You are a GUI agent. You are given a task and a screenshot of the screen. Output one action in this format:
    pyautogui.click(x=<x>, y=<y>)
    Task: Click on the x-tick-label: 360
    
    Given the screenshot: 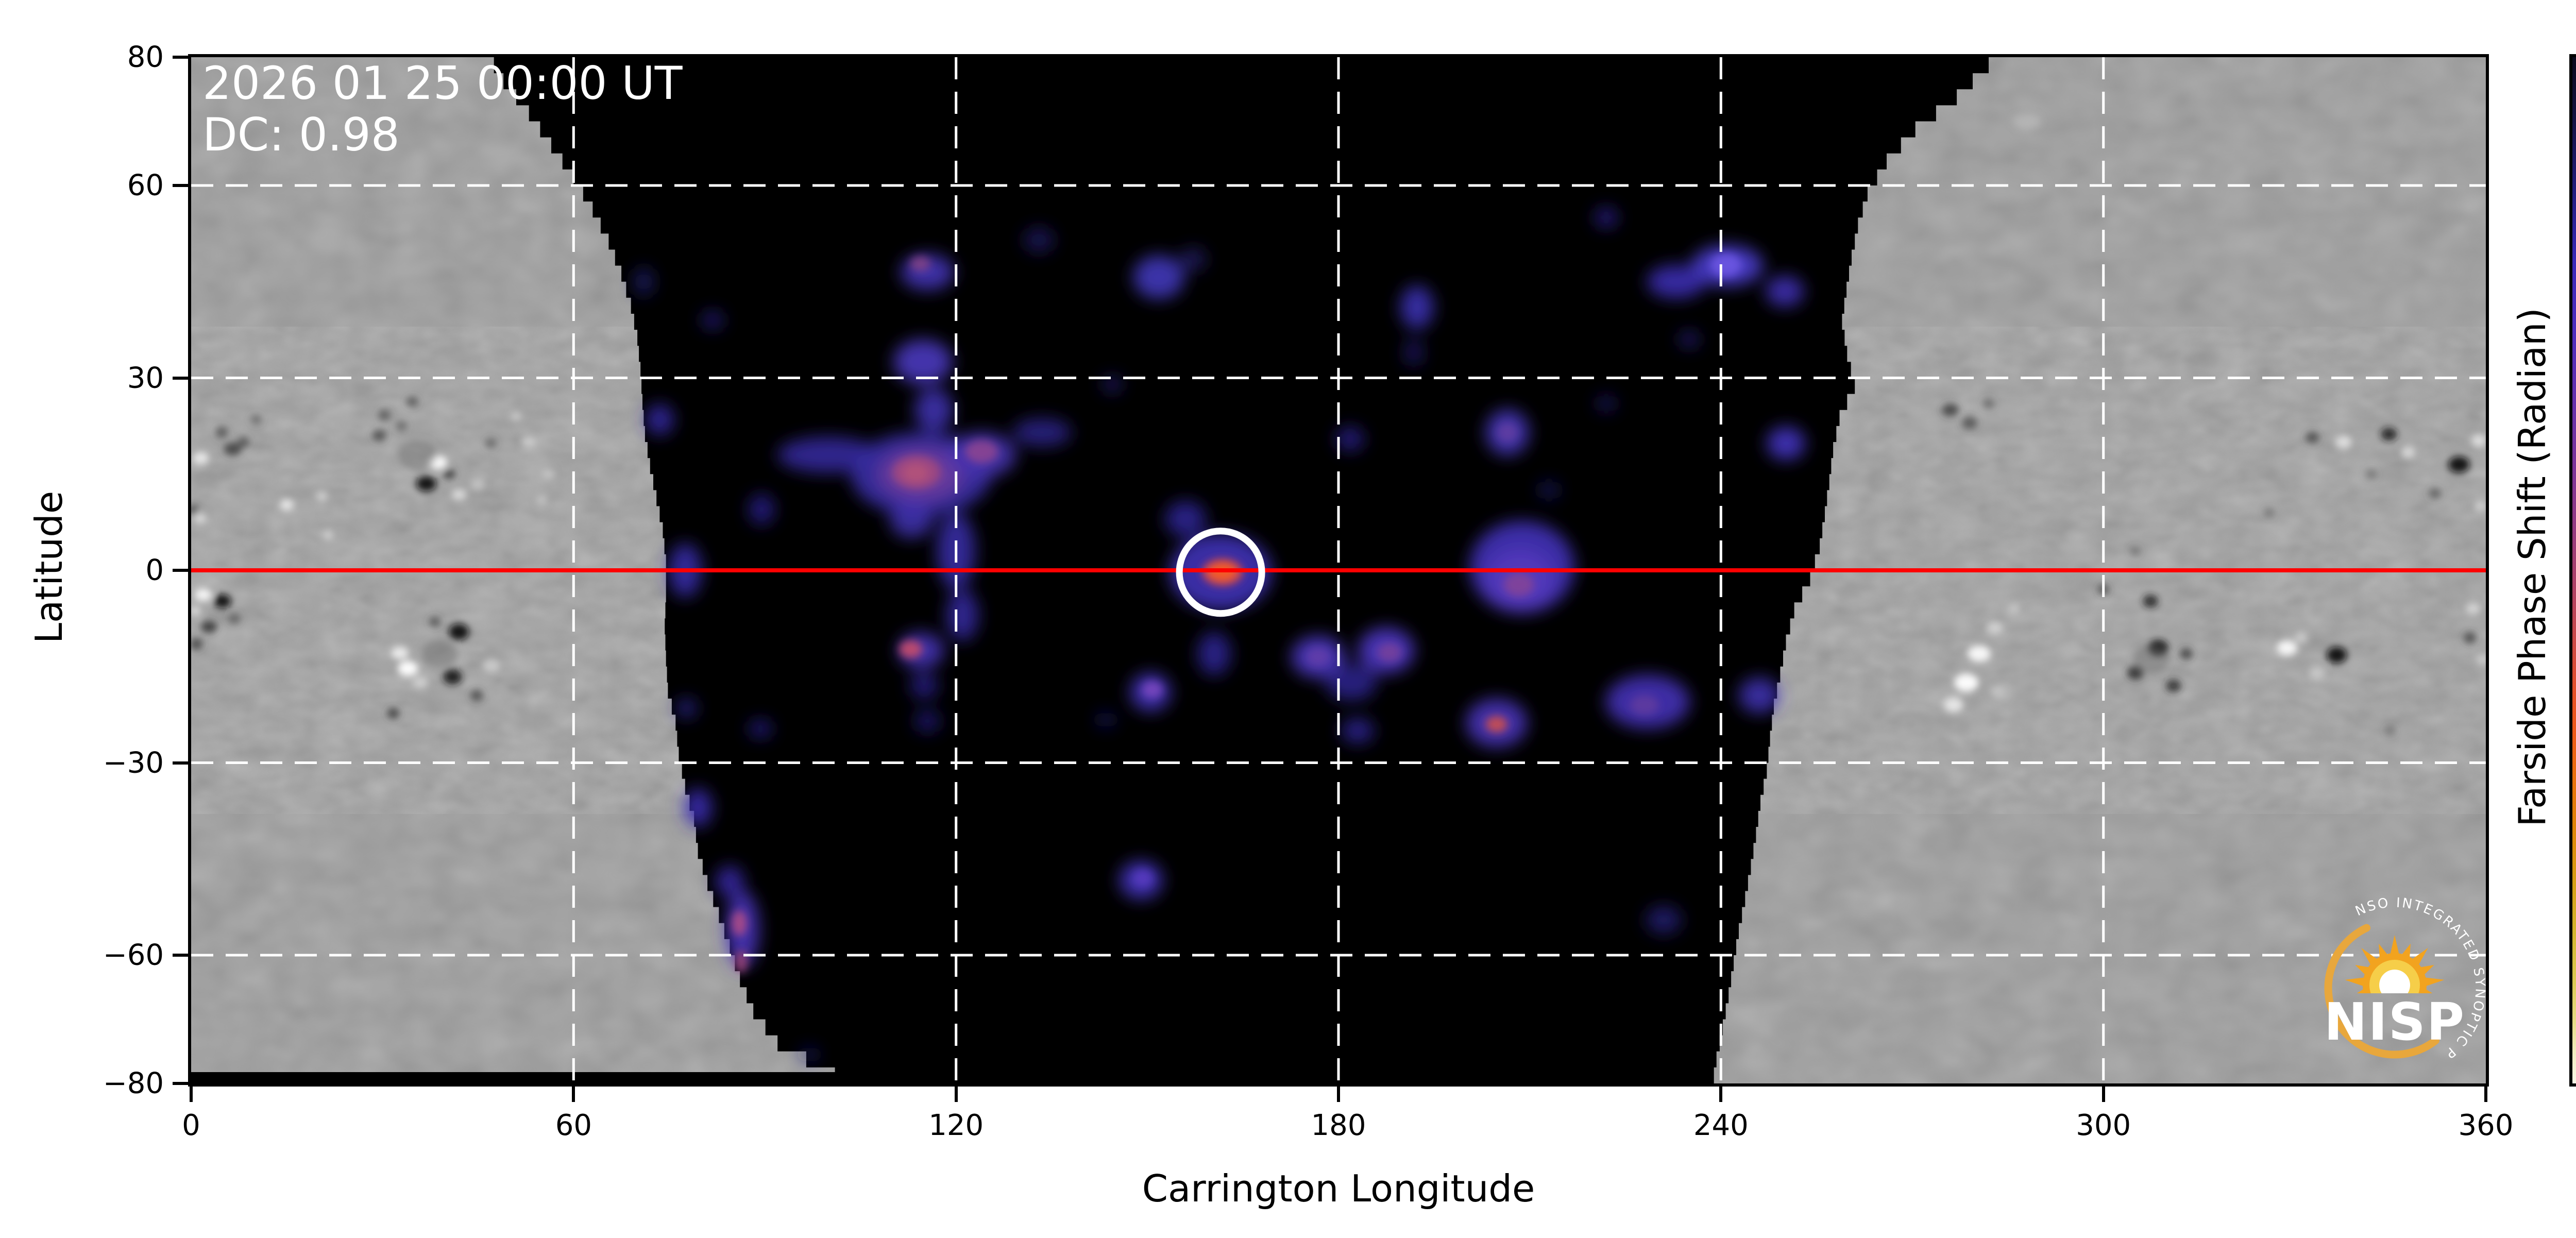 What is the action you would take?
    pyautogui.click(x=2486, y=1125)
    